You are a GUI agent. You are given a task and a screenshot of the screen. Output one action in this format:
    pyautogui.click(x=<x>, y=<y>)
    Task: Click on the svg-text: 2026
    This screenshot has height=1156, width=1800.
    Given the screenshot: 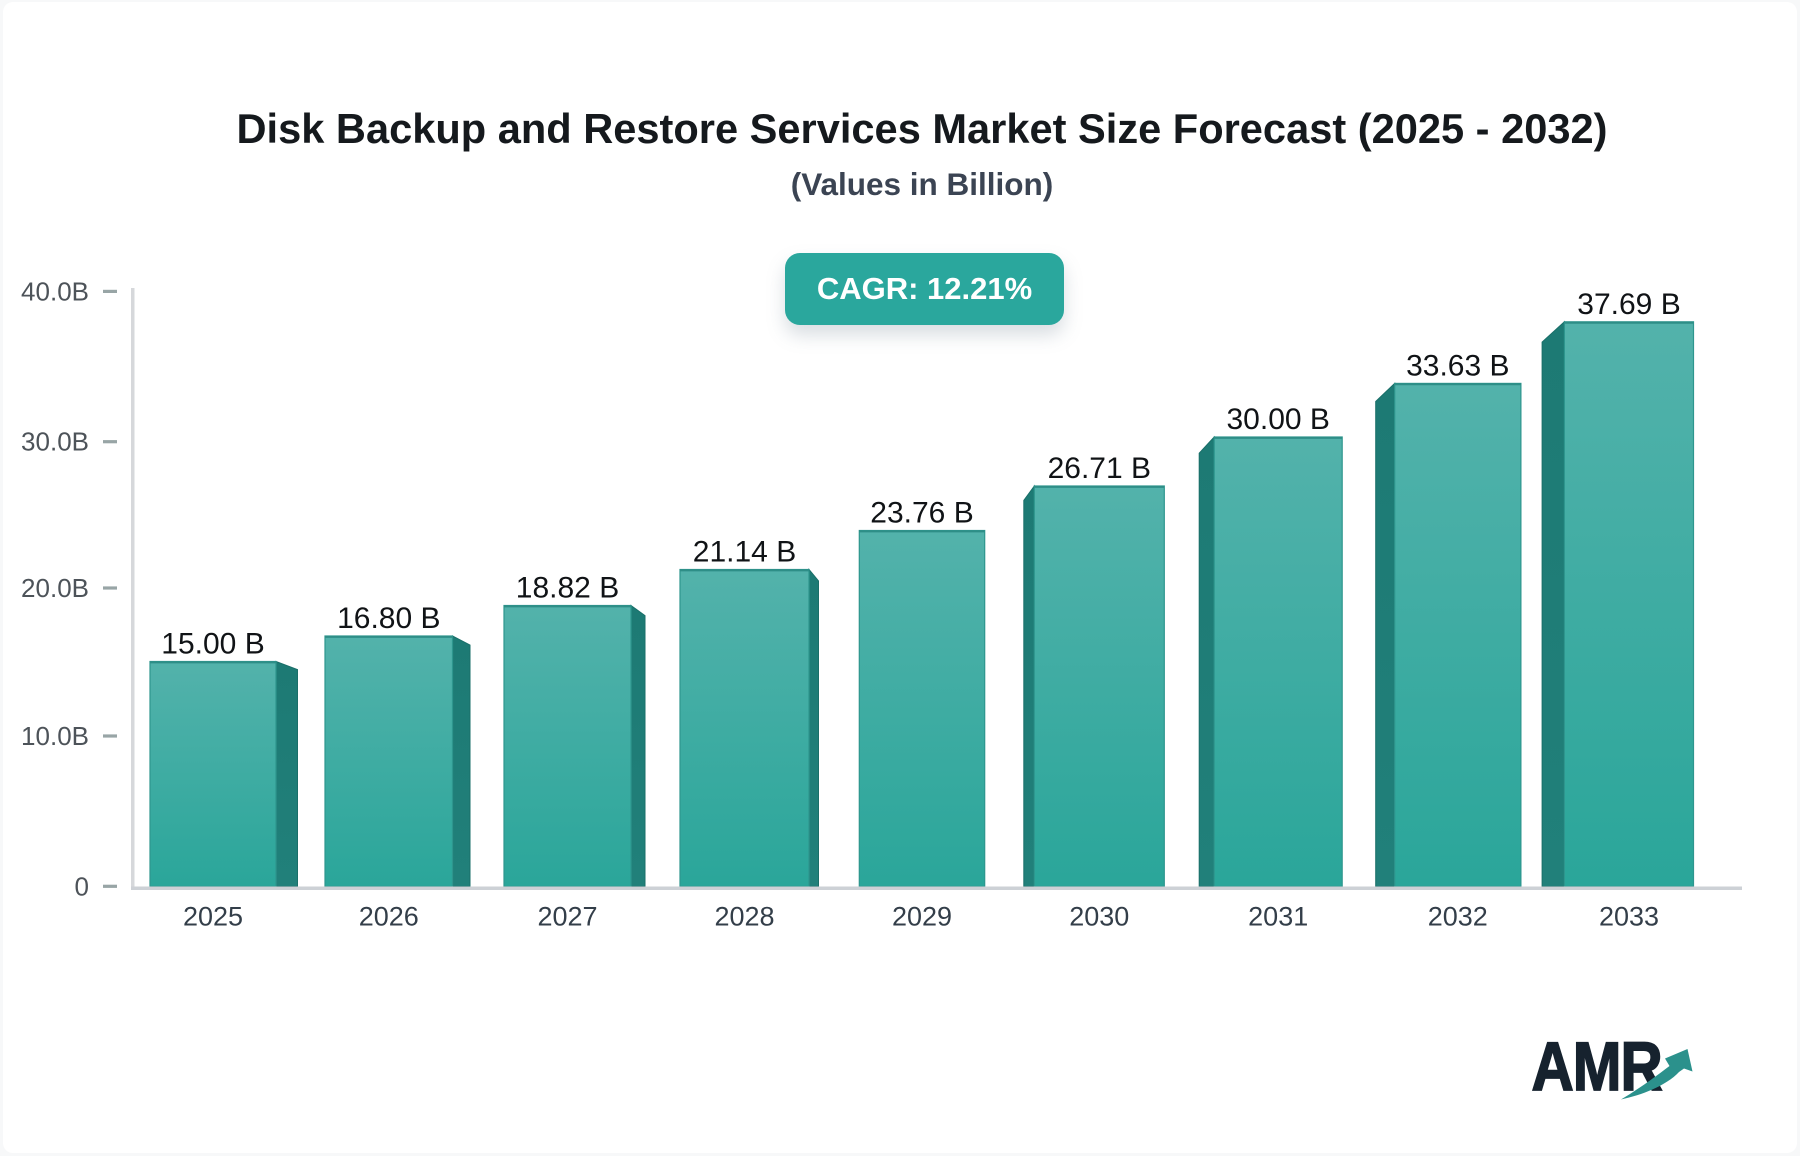 What is the action you would take?
    pyautogui.click(x=389, y=917)
    